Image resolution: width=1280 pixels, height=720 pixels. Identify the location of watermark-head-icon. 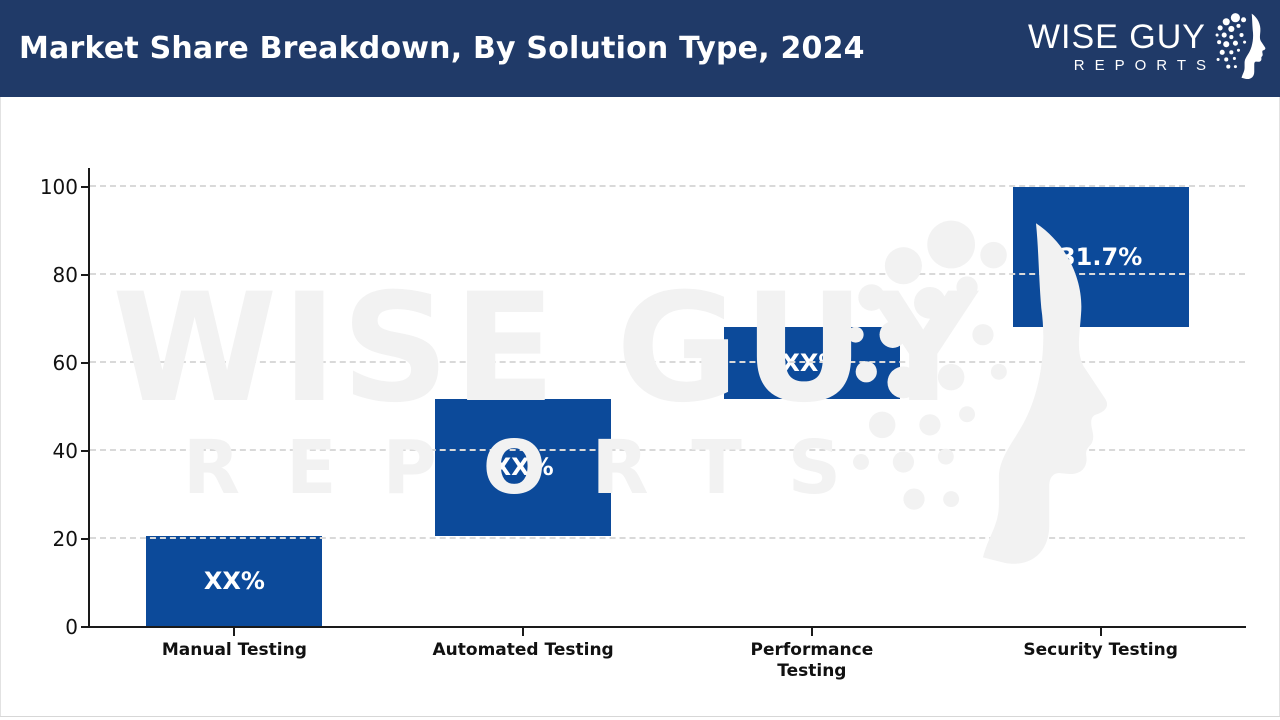
(977, 392).